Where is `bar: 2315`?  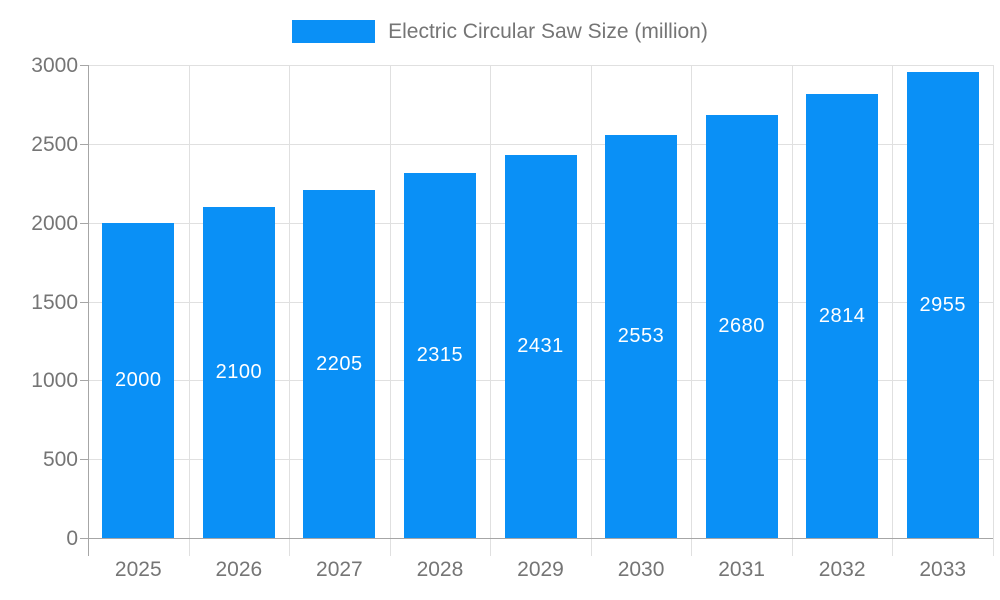 bar: 2315 is located at coordinates (439, 355).